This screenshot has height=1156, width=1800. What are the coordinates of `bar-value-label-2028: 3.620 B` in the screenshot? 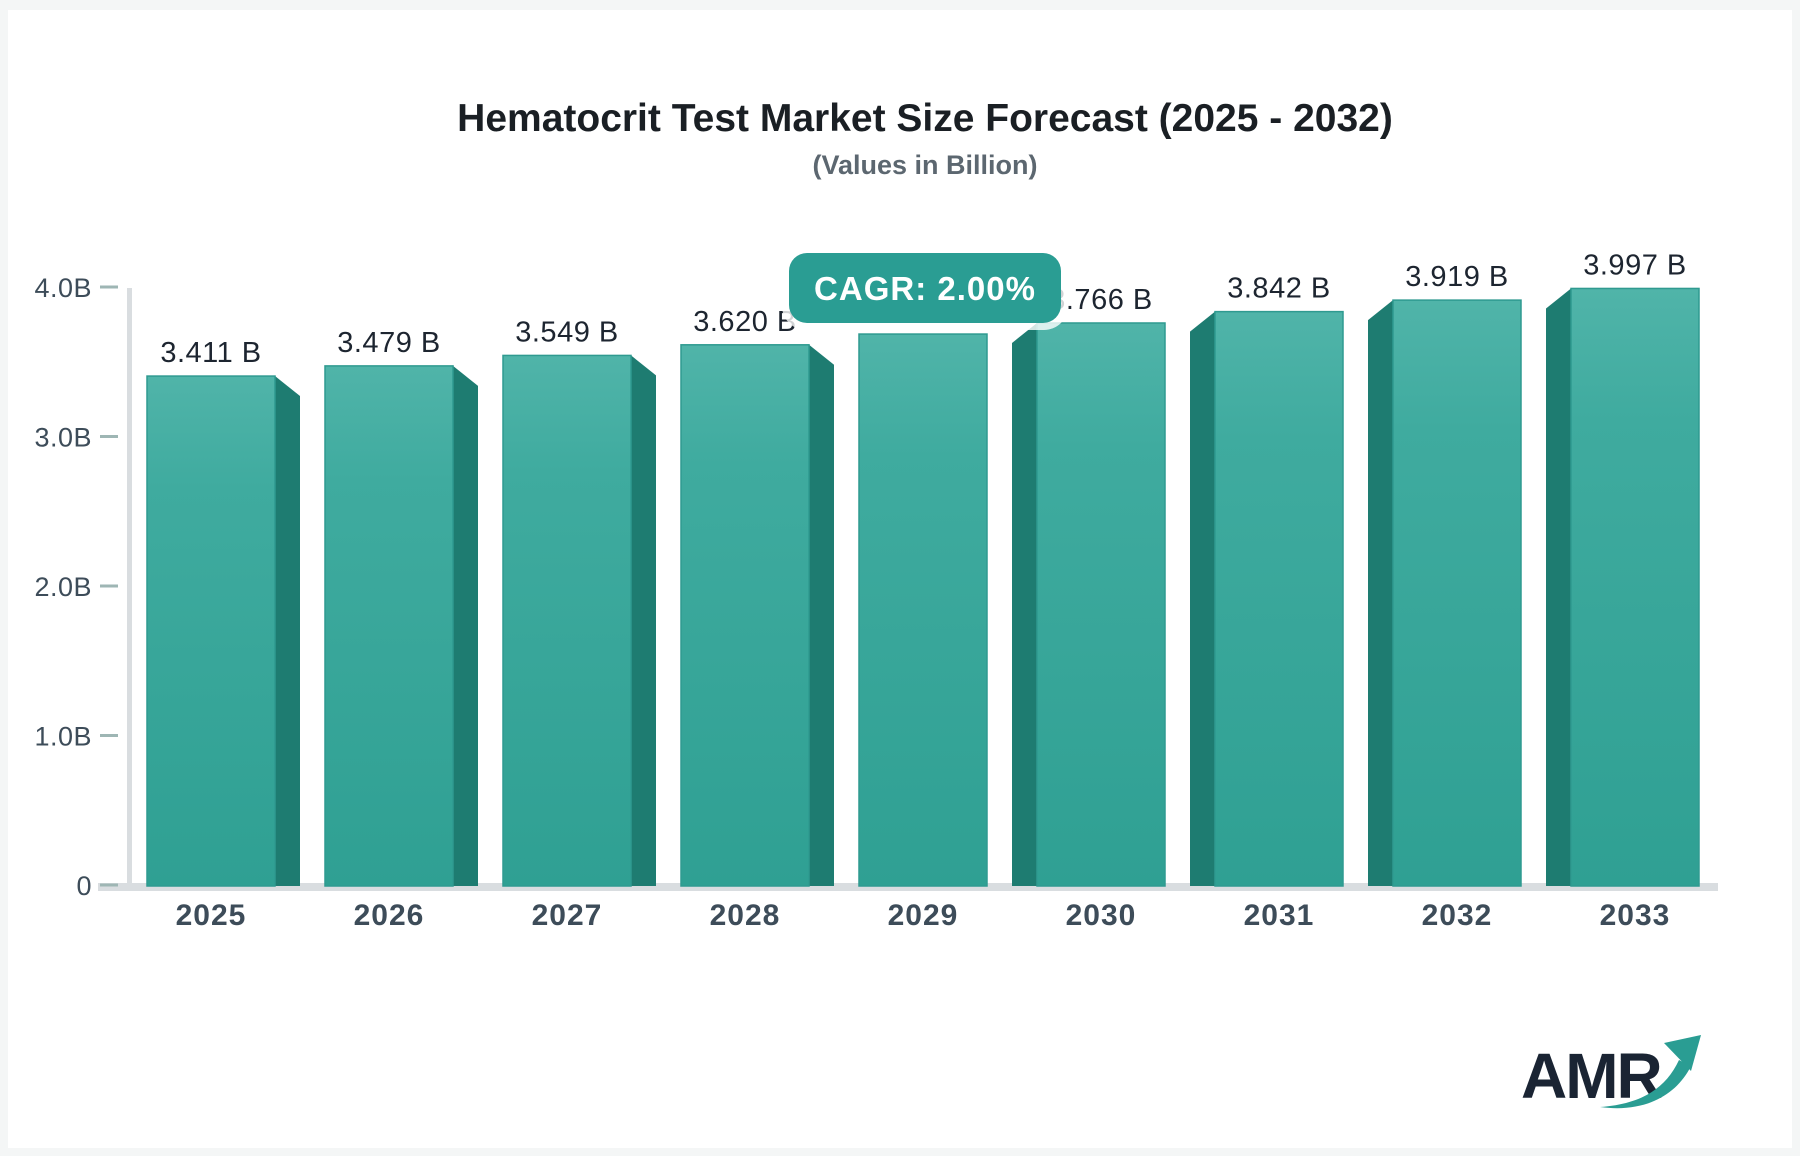 It's located at (744, 322).